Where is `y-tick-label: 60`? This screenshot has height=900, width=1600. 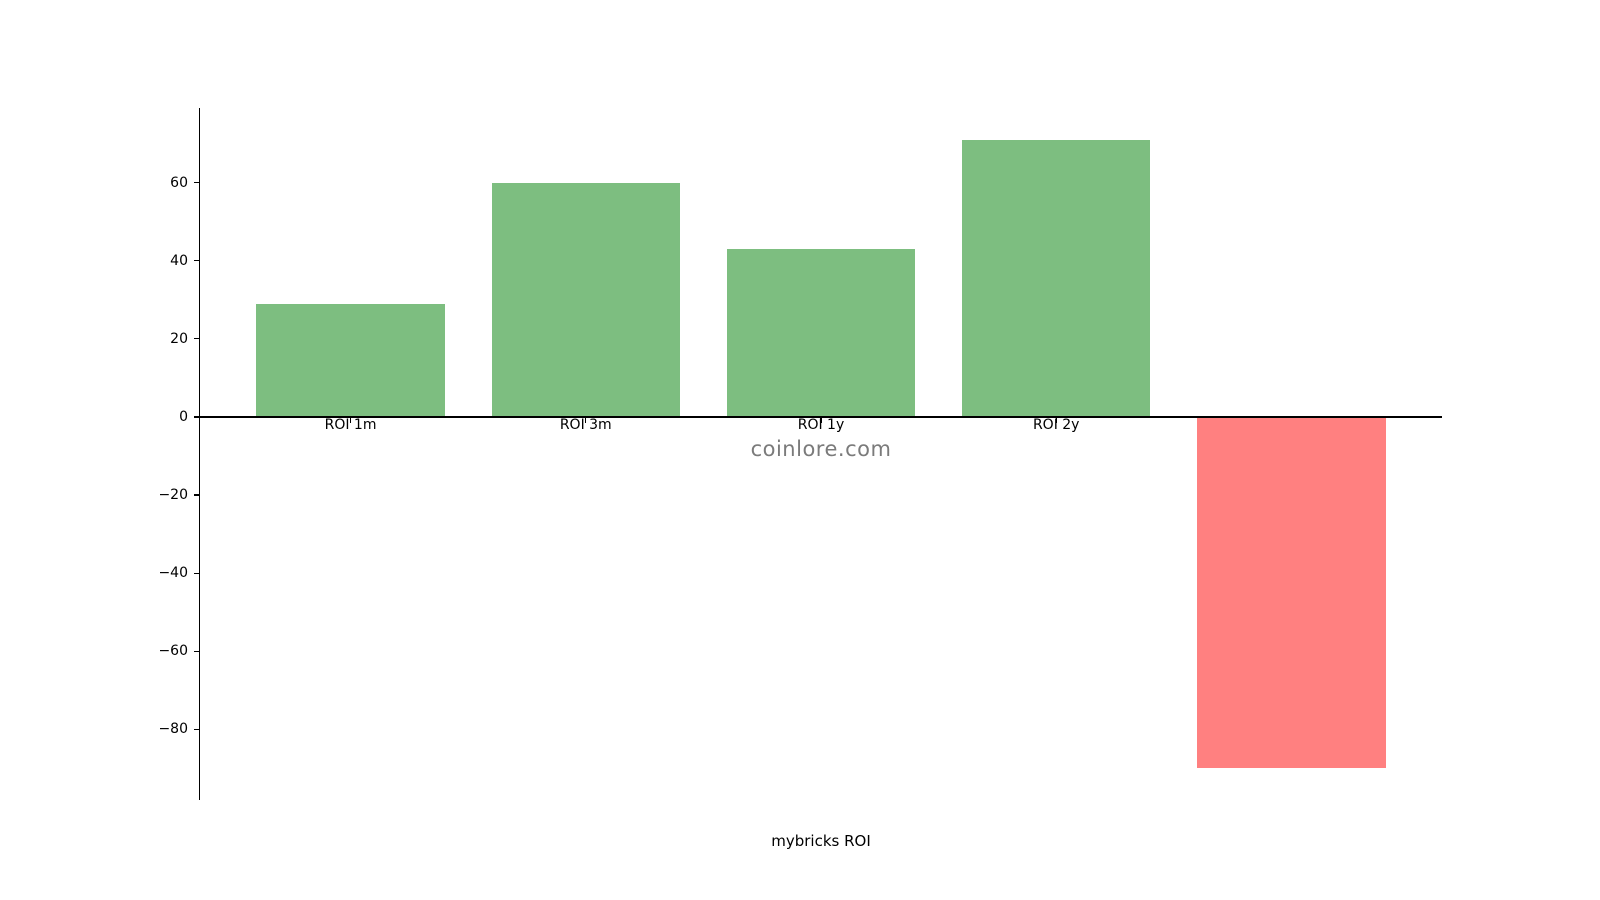
y-tick-label: 60 is located at coordinates (179, 182).